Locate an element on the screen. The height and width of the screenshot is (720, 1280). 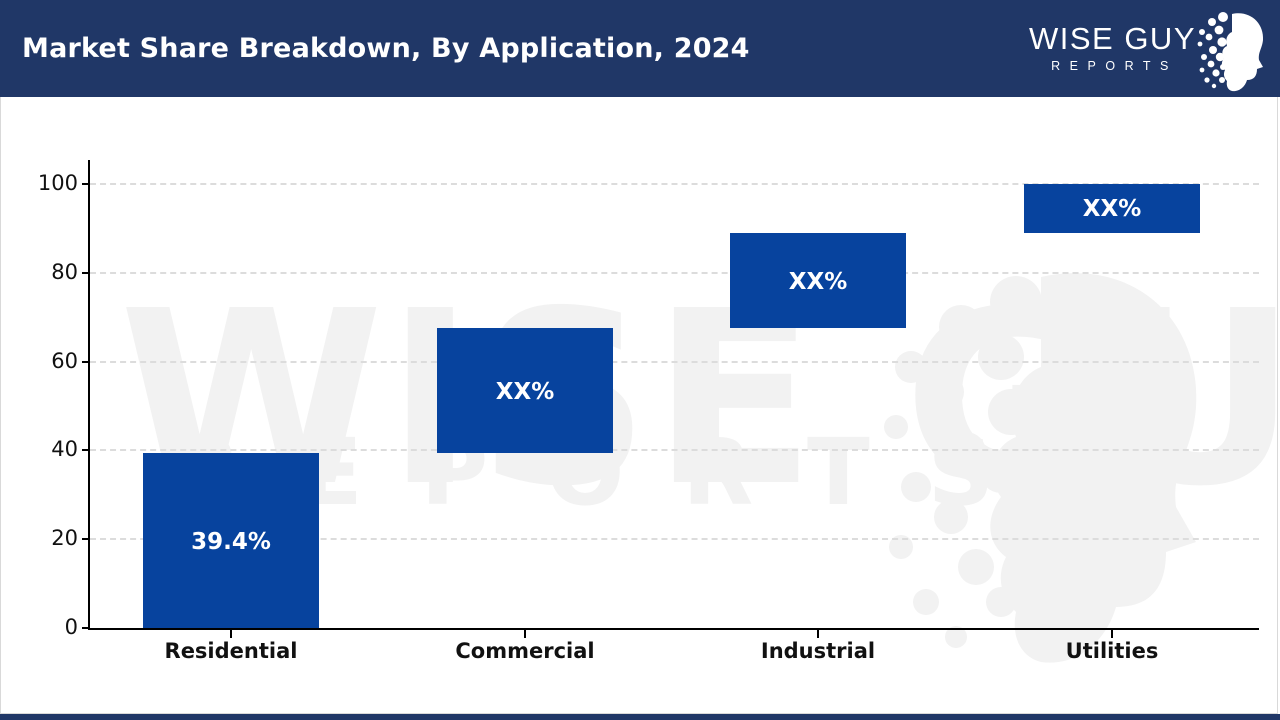
category-label: Residential is located at coordinates (231, 651).